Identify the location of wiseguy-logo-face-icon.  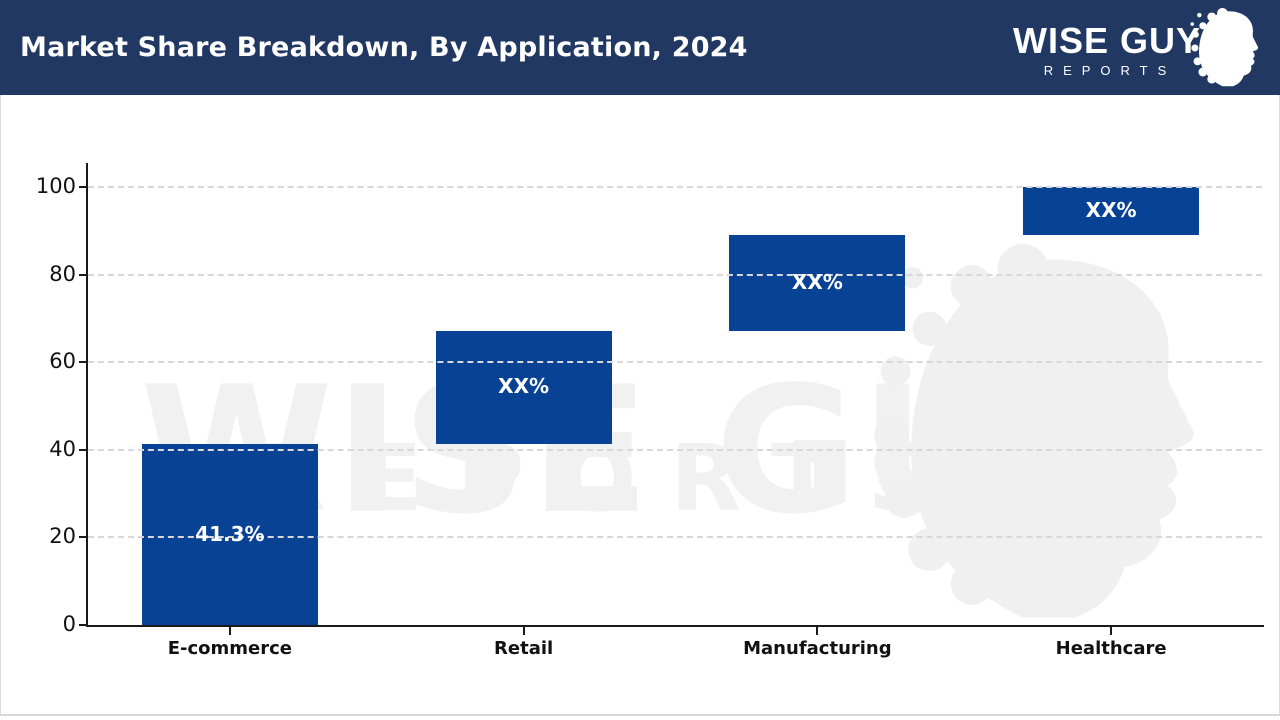
(1224, 47).